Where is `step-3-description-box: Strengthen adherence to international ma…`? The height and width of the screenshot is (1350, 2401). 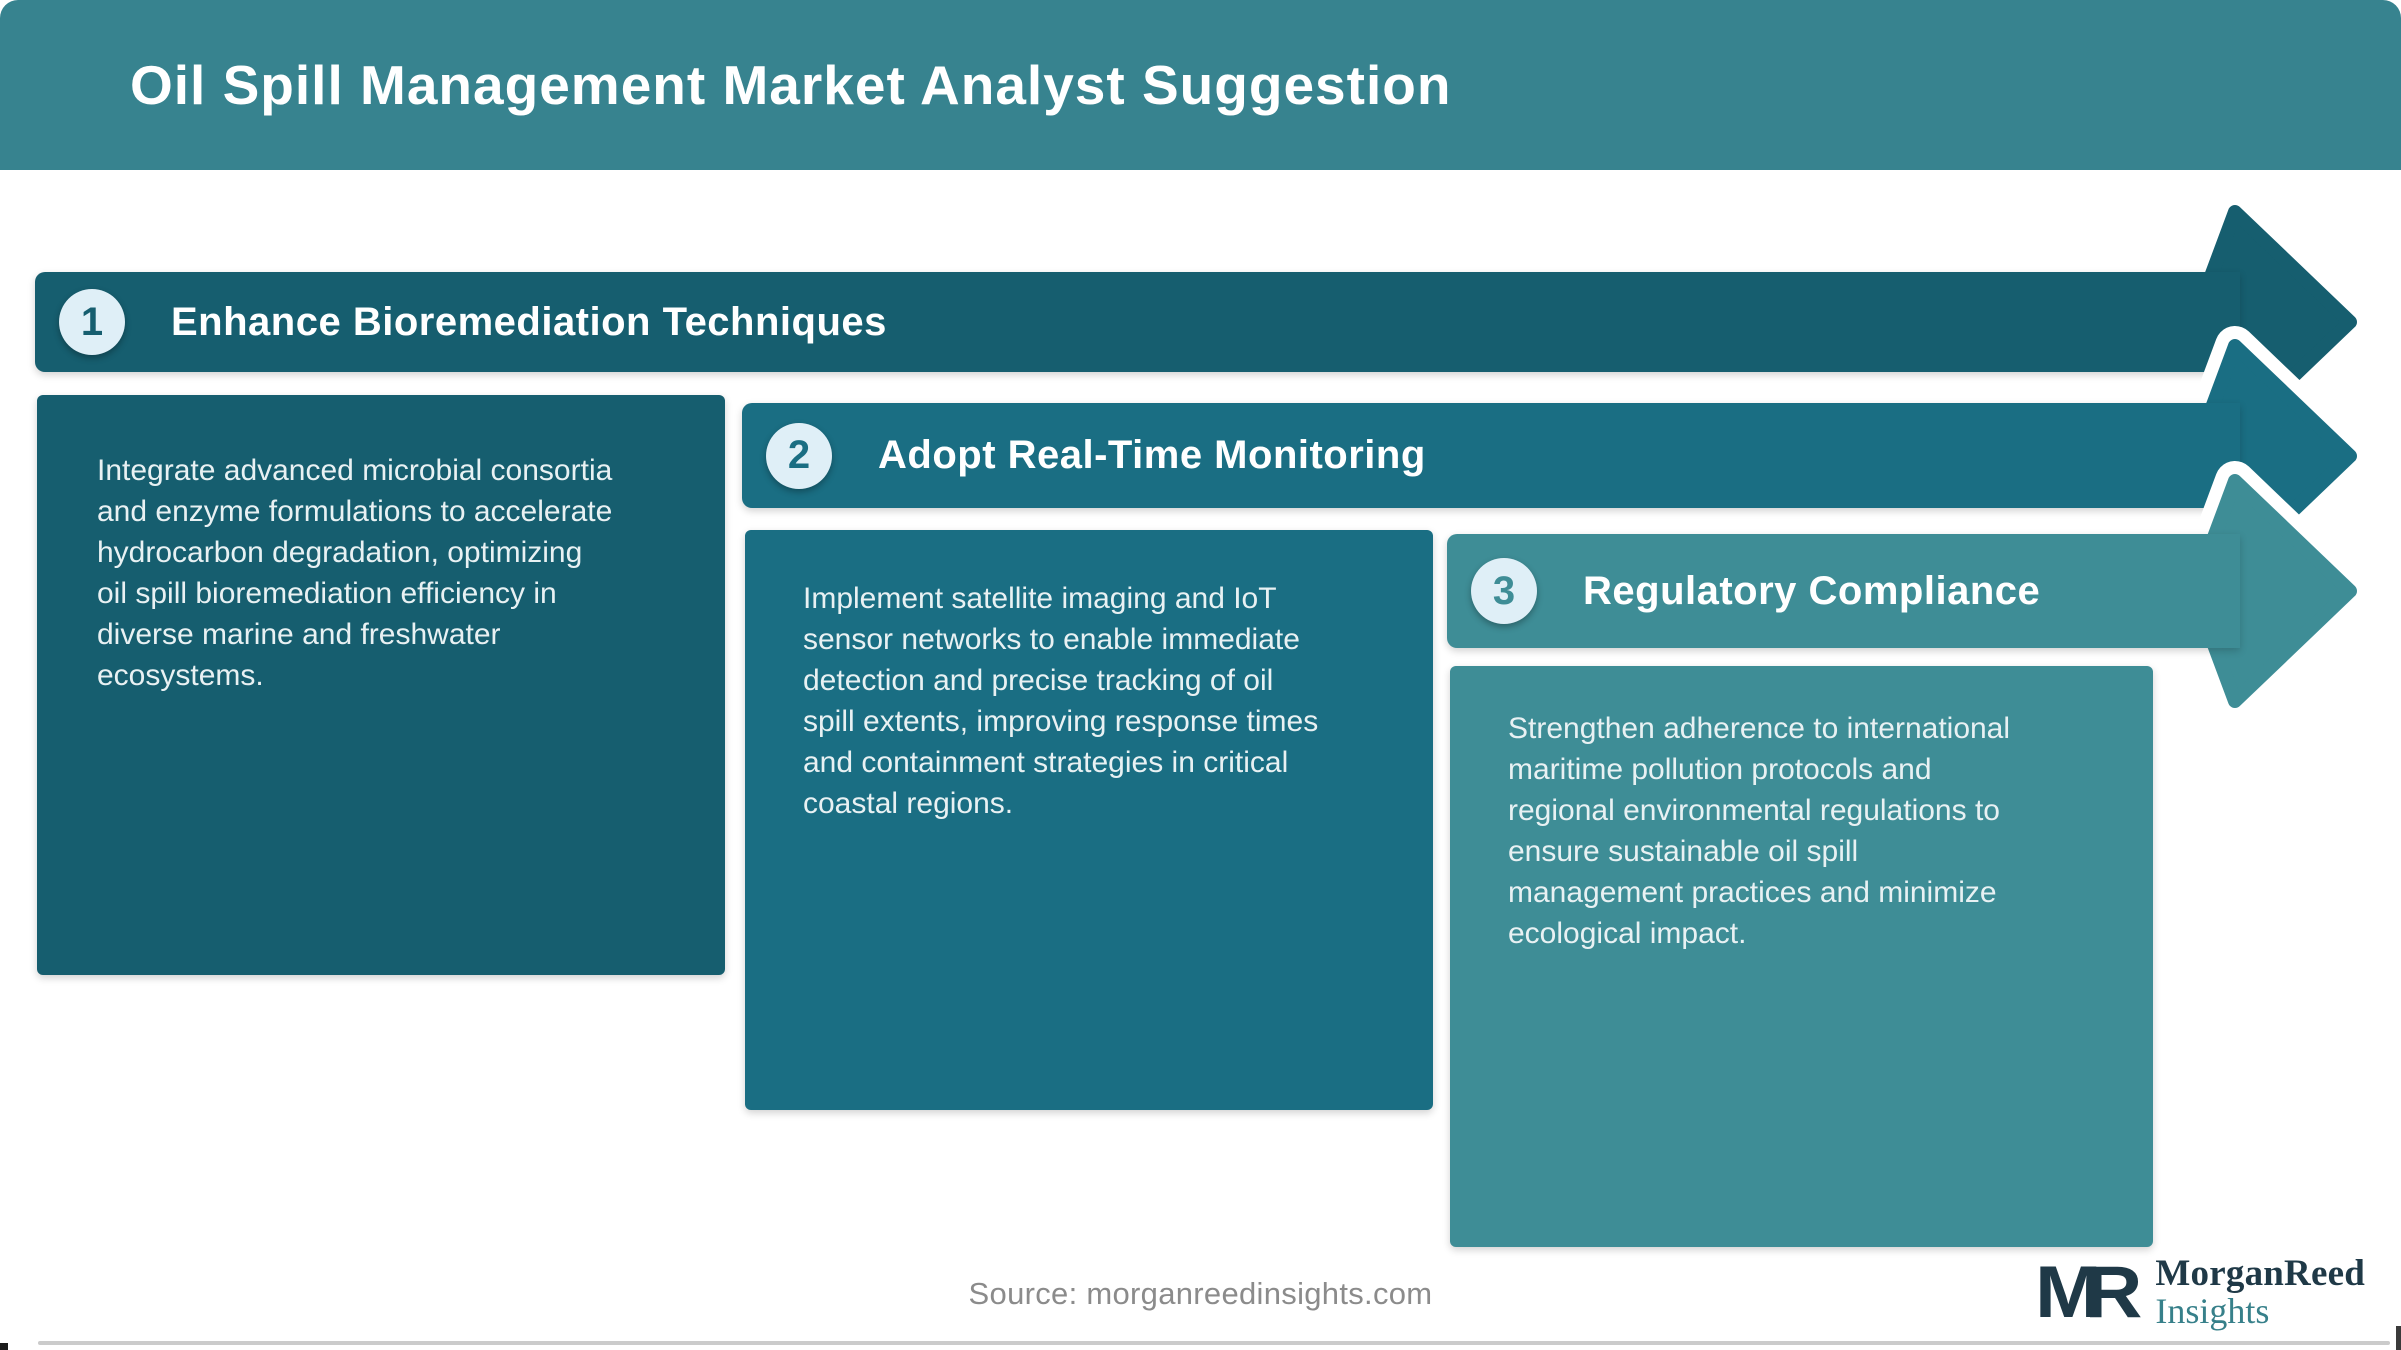
step-3-description-box: Strengthen adherence to international ma… is located at coordinates (1801, 956).